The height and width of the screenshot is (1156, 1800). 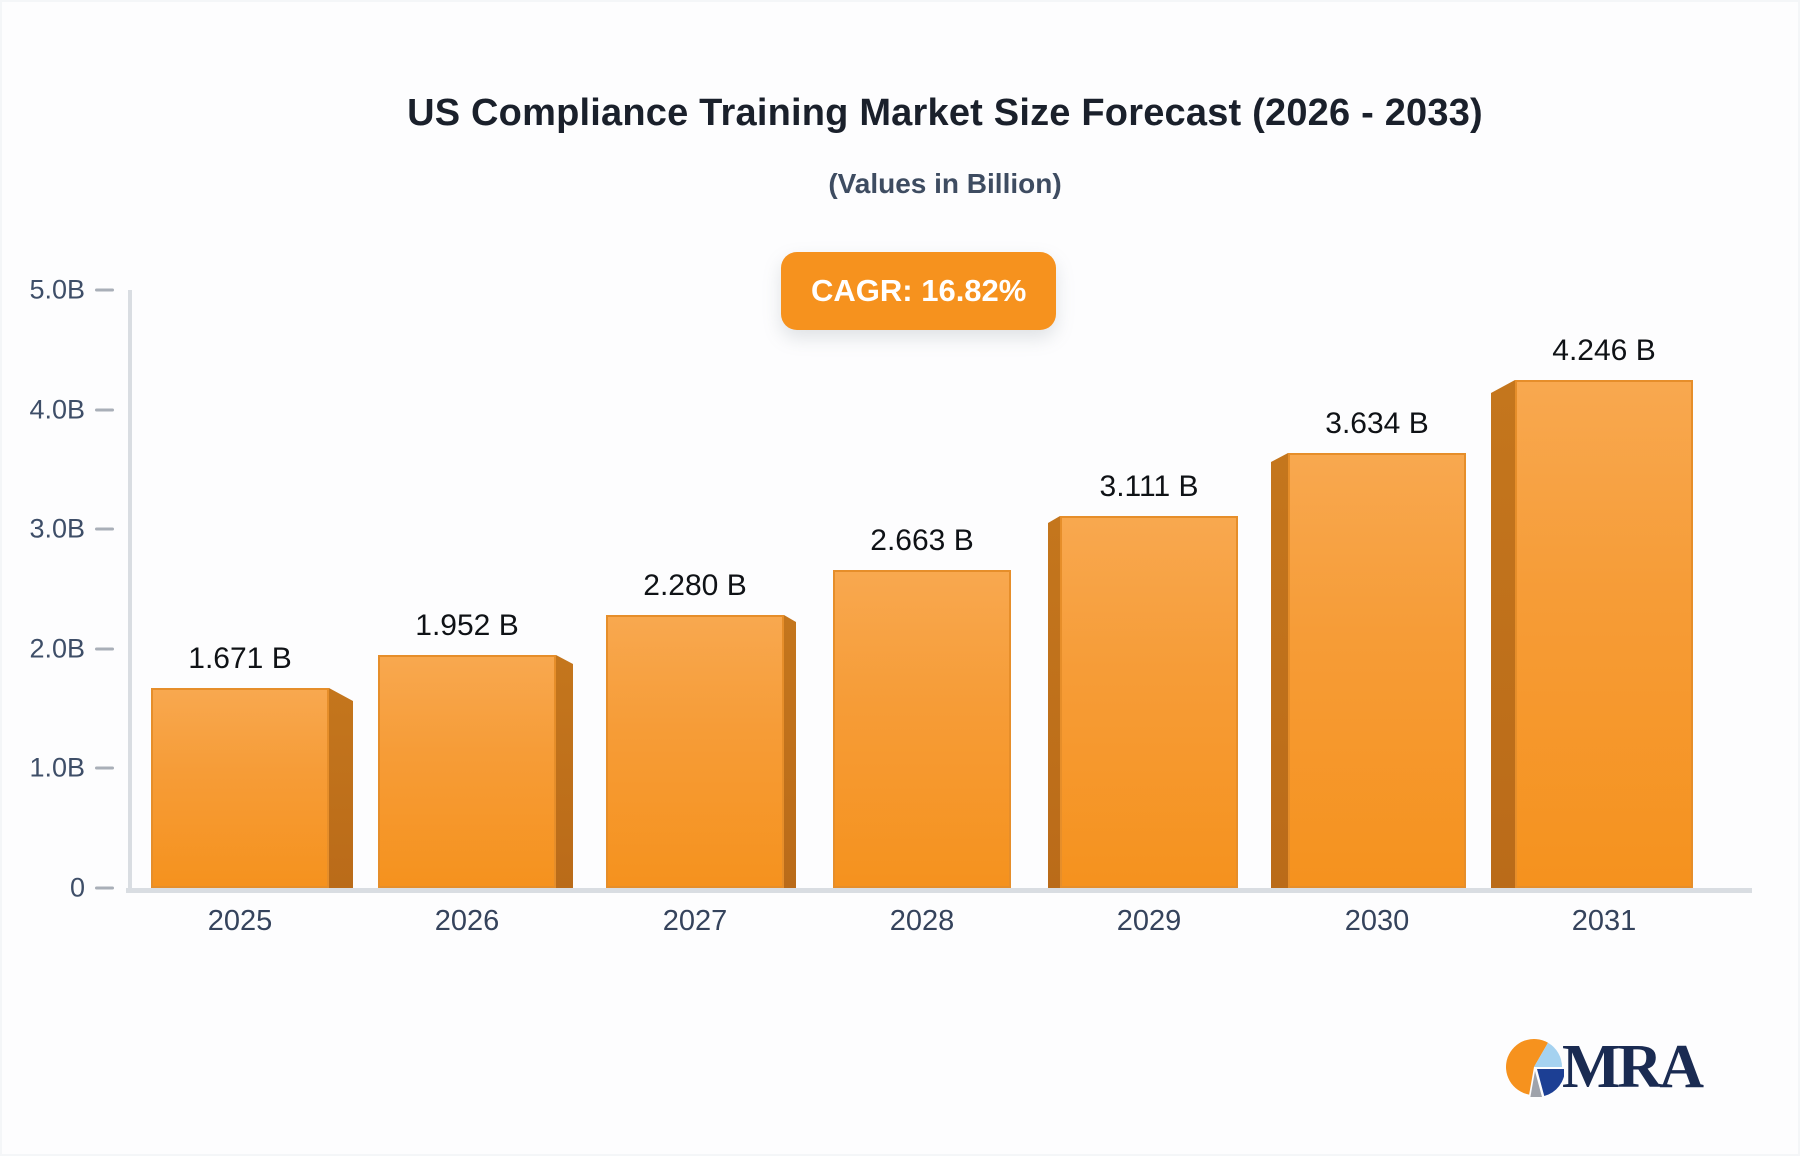 I want to click on mra-logo: MRA, so click(x=1604, y=1067).